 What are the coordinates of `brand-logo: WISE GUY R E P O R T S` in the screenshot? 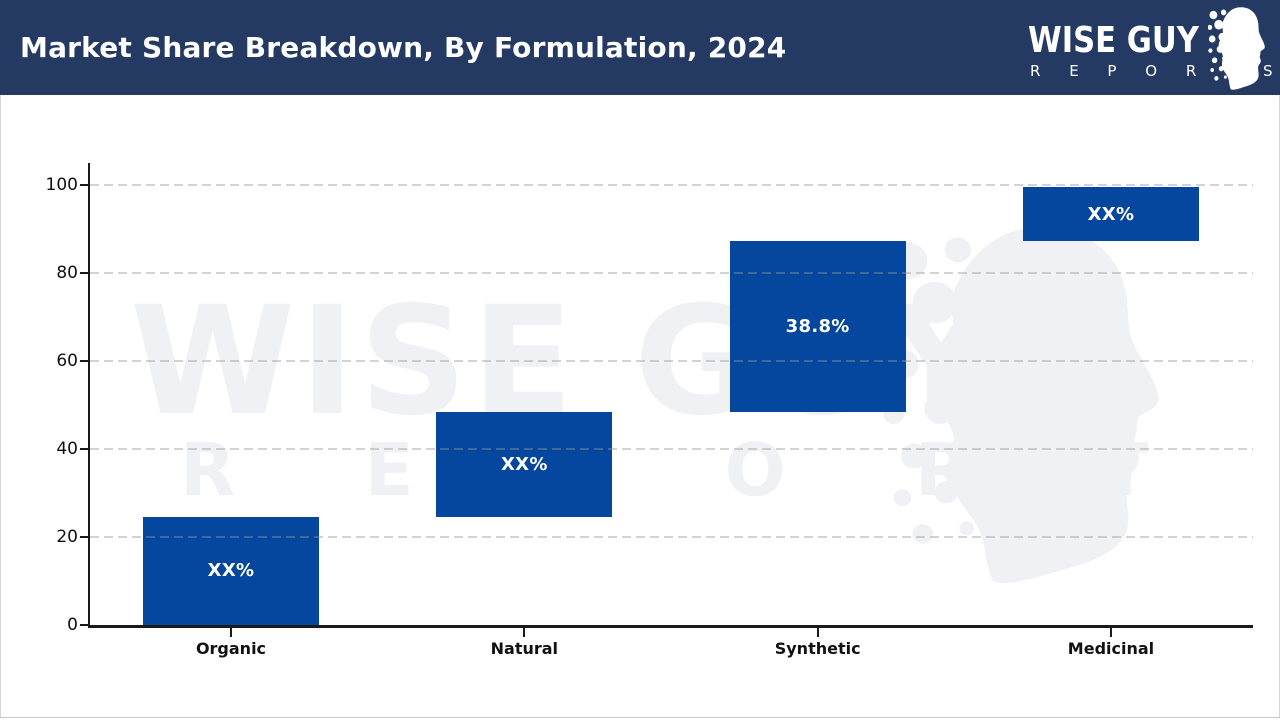 It's located at (1146, 47).